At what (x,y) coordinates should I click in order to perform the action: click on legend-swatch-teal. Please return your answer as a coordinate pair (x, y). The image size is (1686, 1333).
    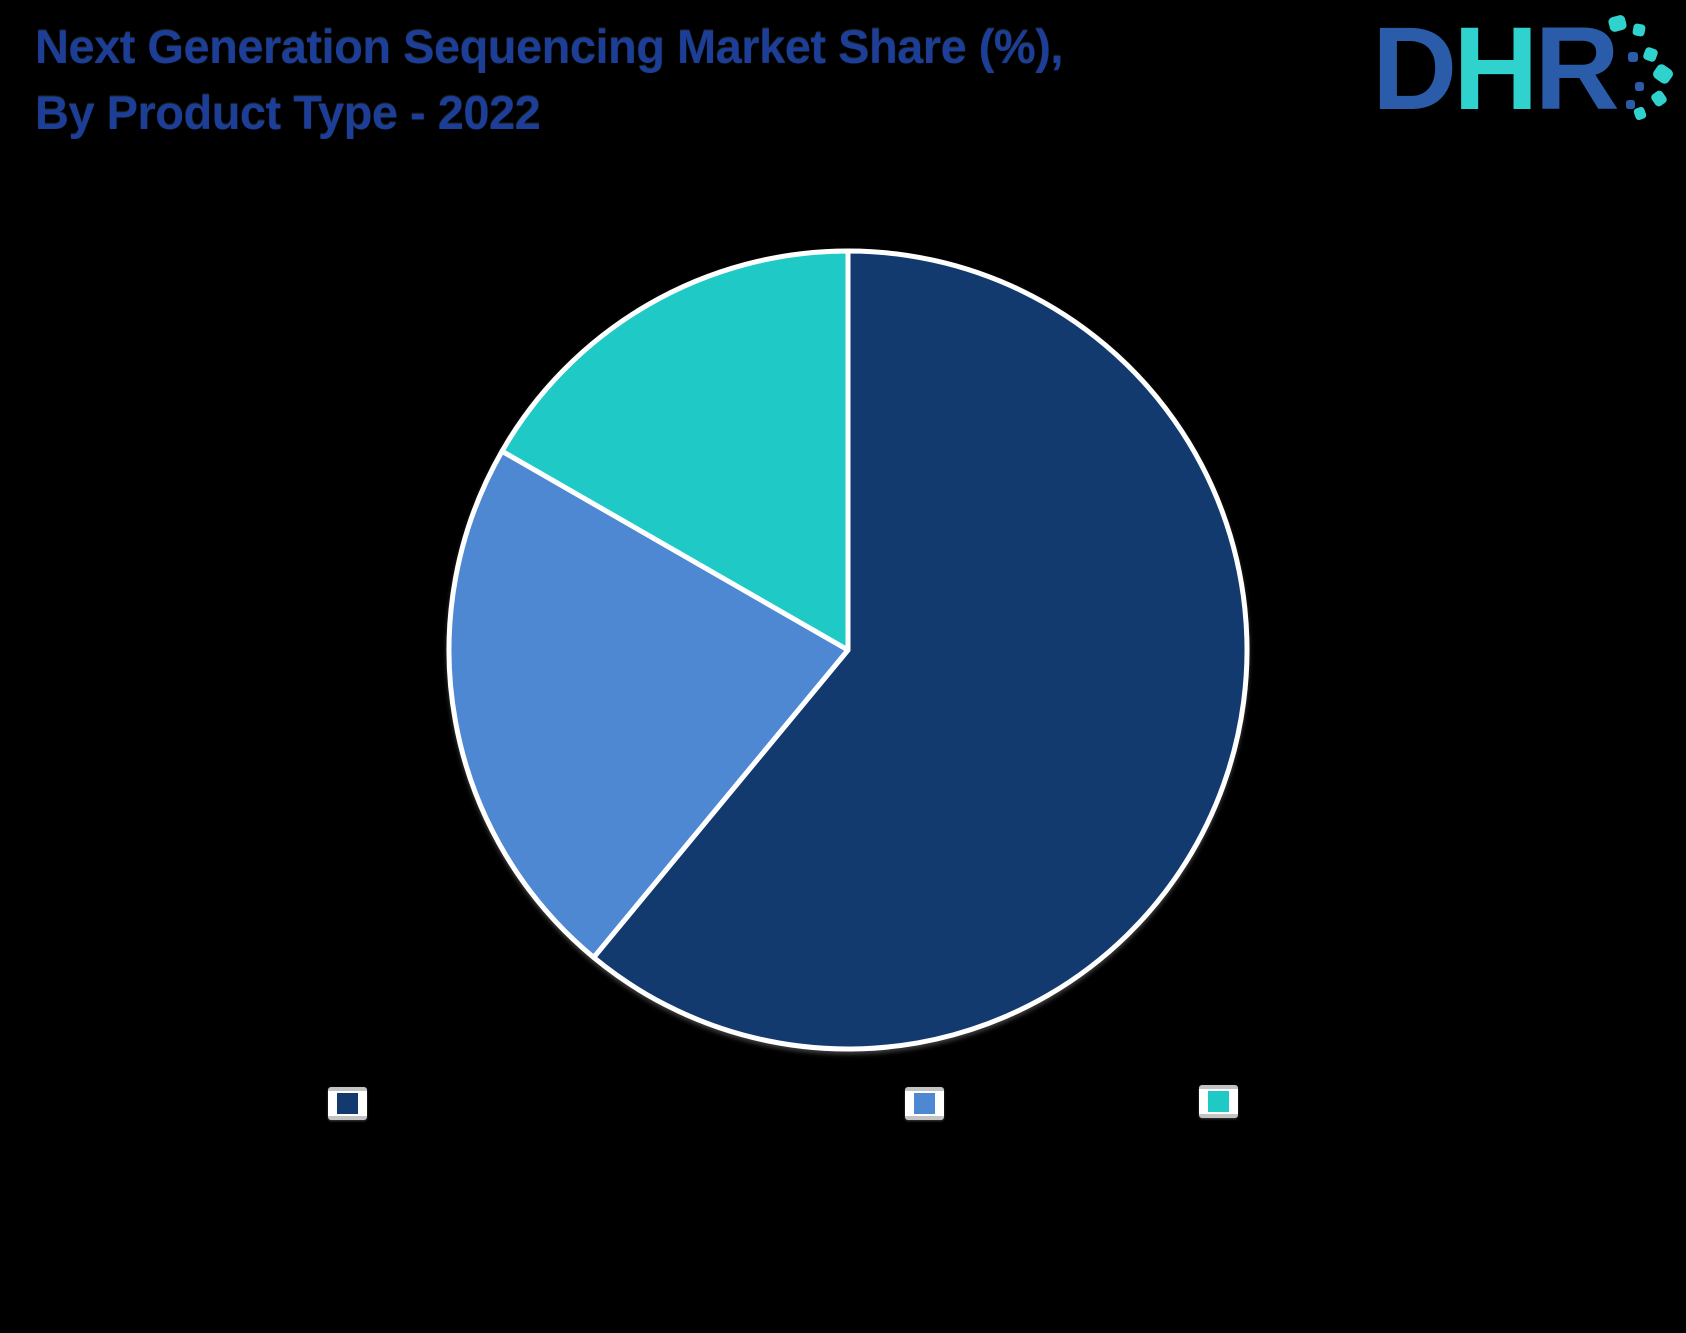
    Looking at the image, I should click on (1218, 1101).